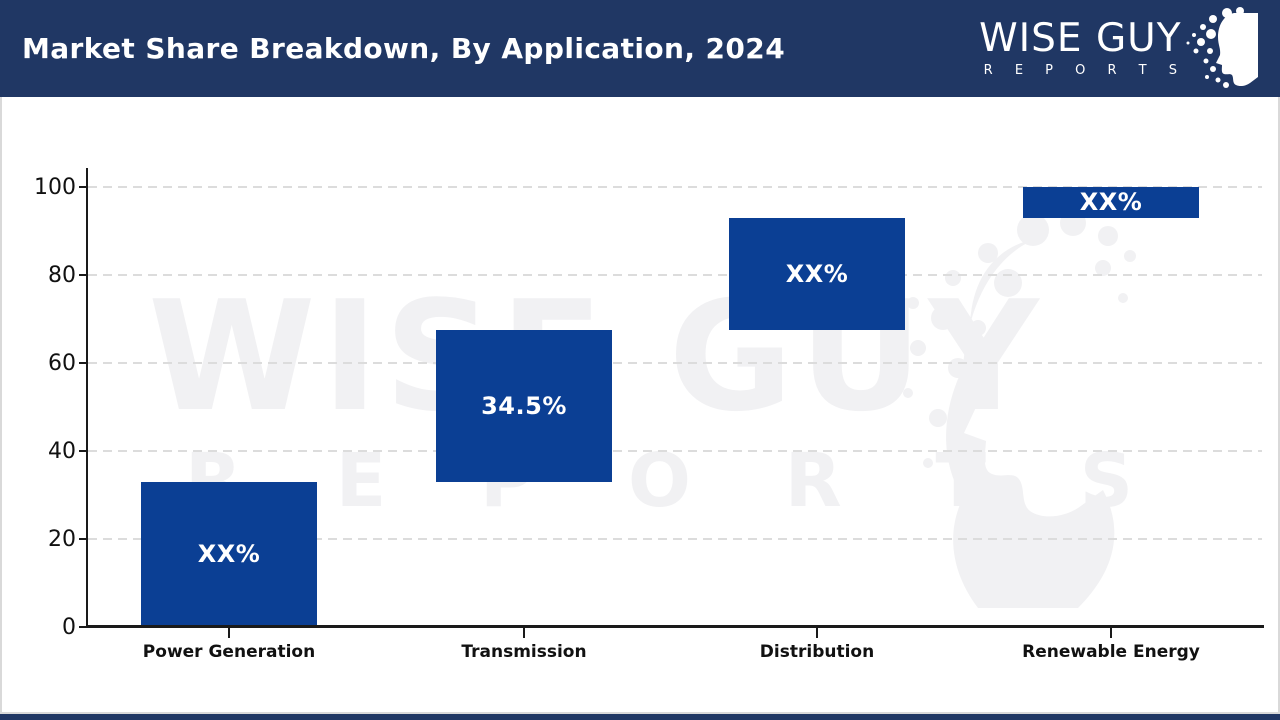  I want to click on y-tick-label-40: 40, so click(62, 451).